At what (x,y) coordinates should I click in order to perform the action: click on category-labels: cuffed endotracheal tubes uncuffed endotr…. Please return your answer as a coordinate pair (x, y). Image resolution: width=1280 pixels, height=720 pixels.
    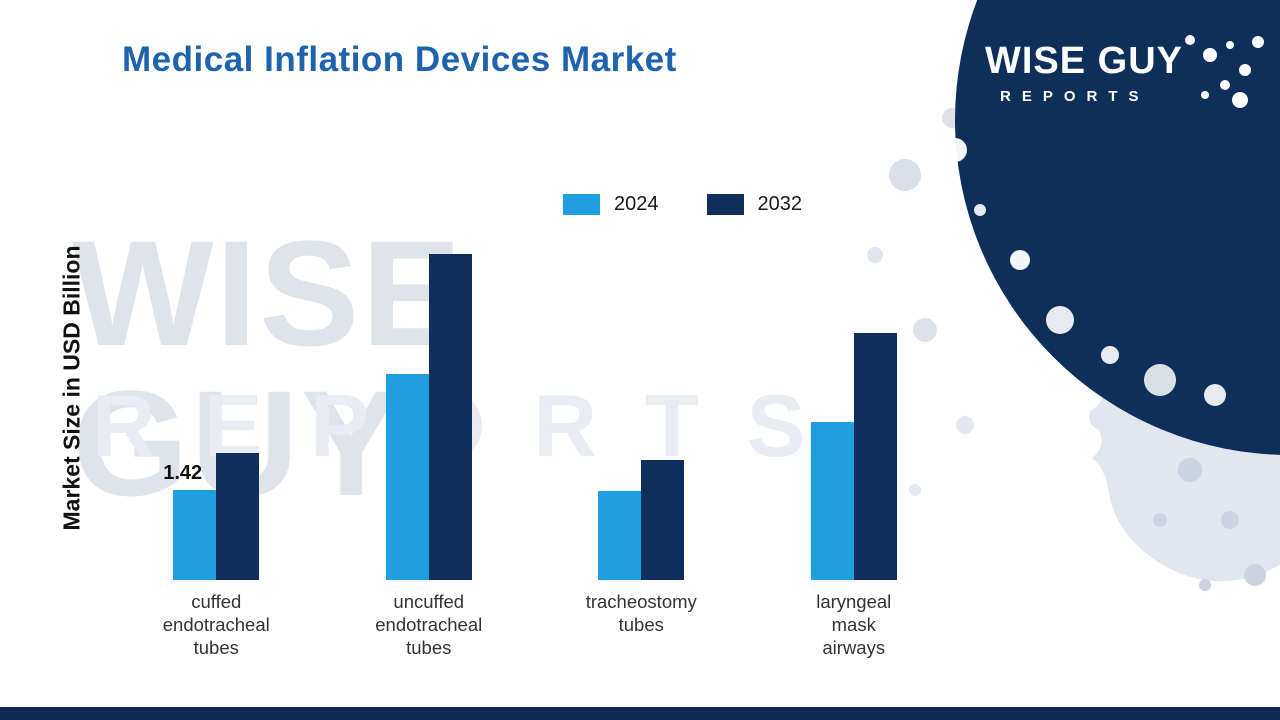
    Looking at the image, I should click on (535, 624).